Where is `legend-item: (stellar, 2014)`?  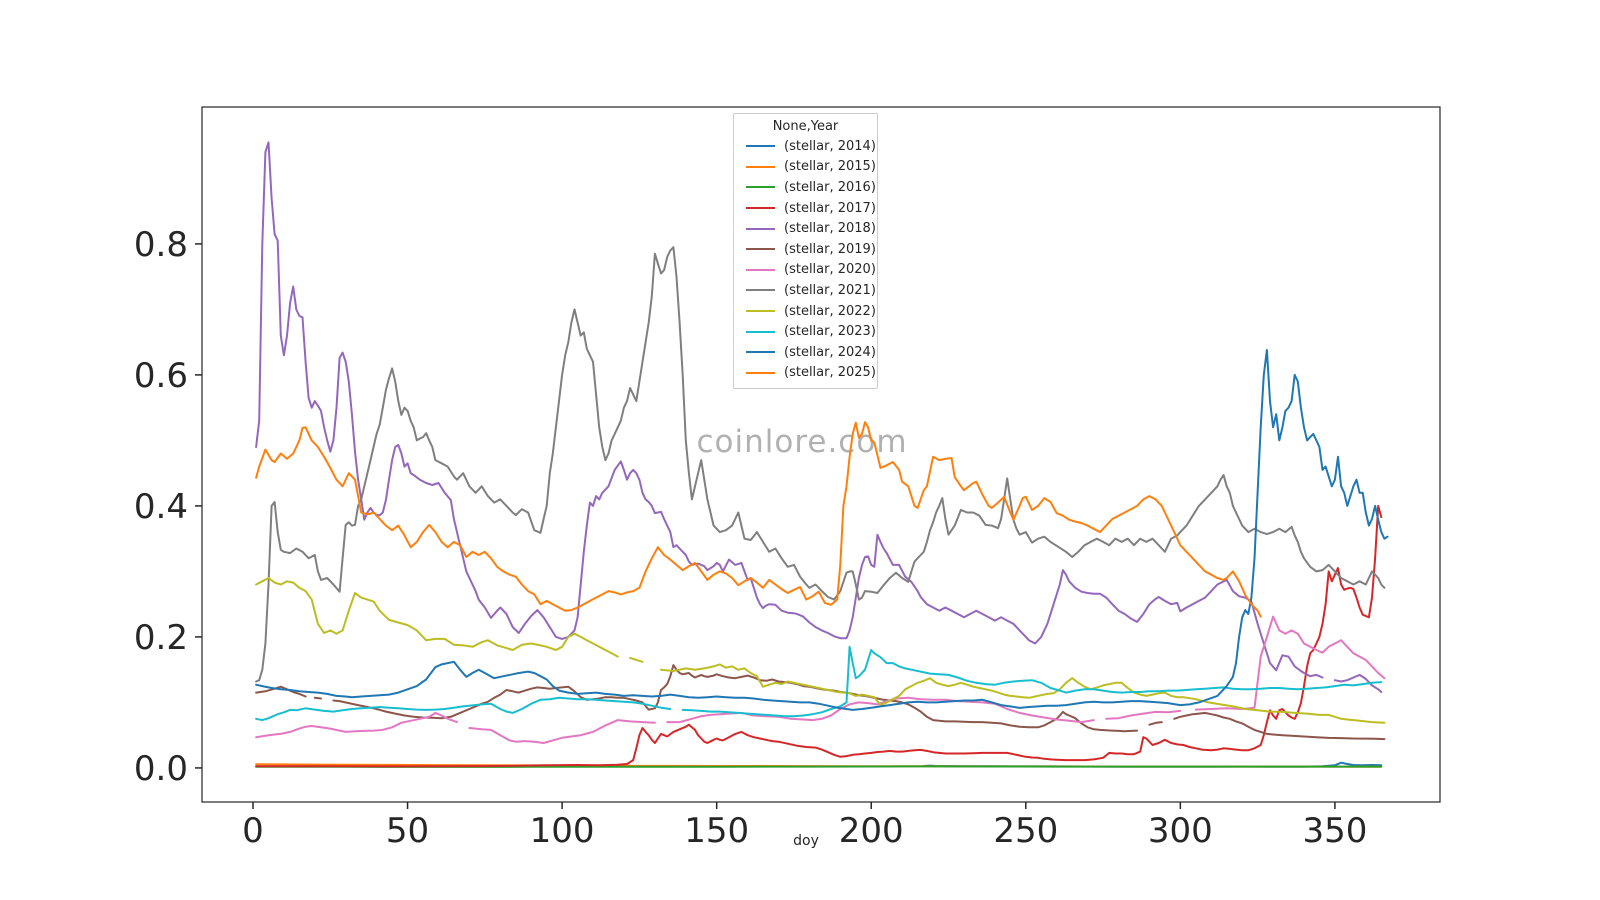
legend-item: (stellar, 2014) is located at coordinates (807, 146).